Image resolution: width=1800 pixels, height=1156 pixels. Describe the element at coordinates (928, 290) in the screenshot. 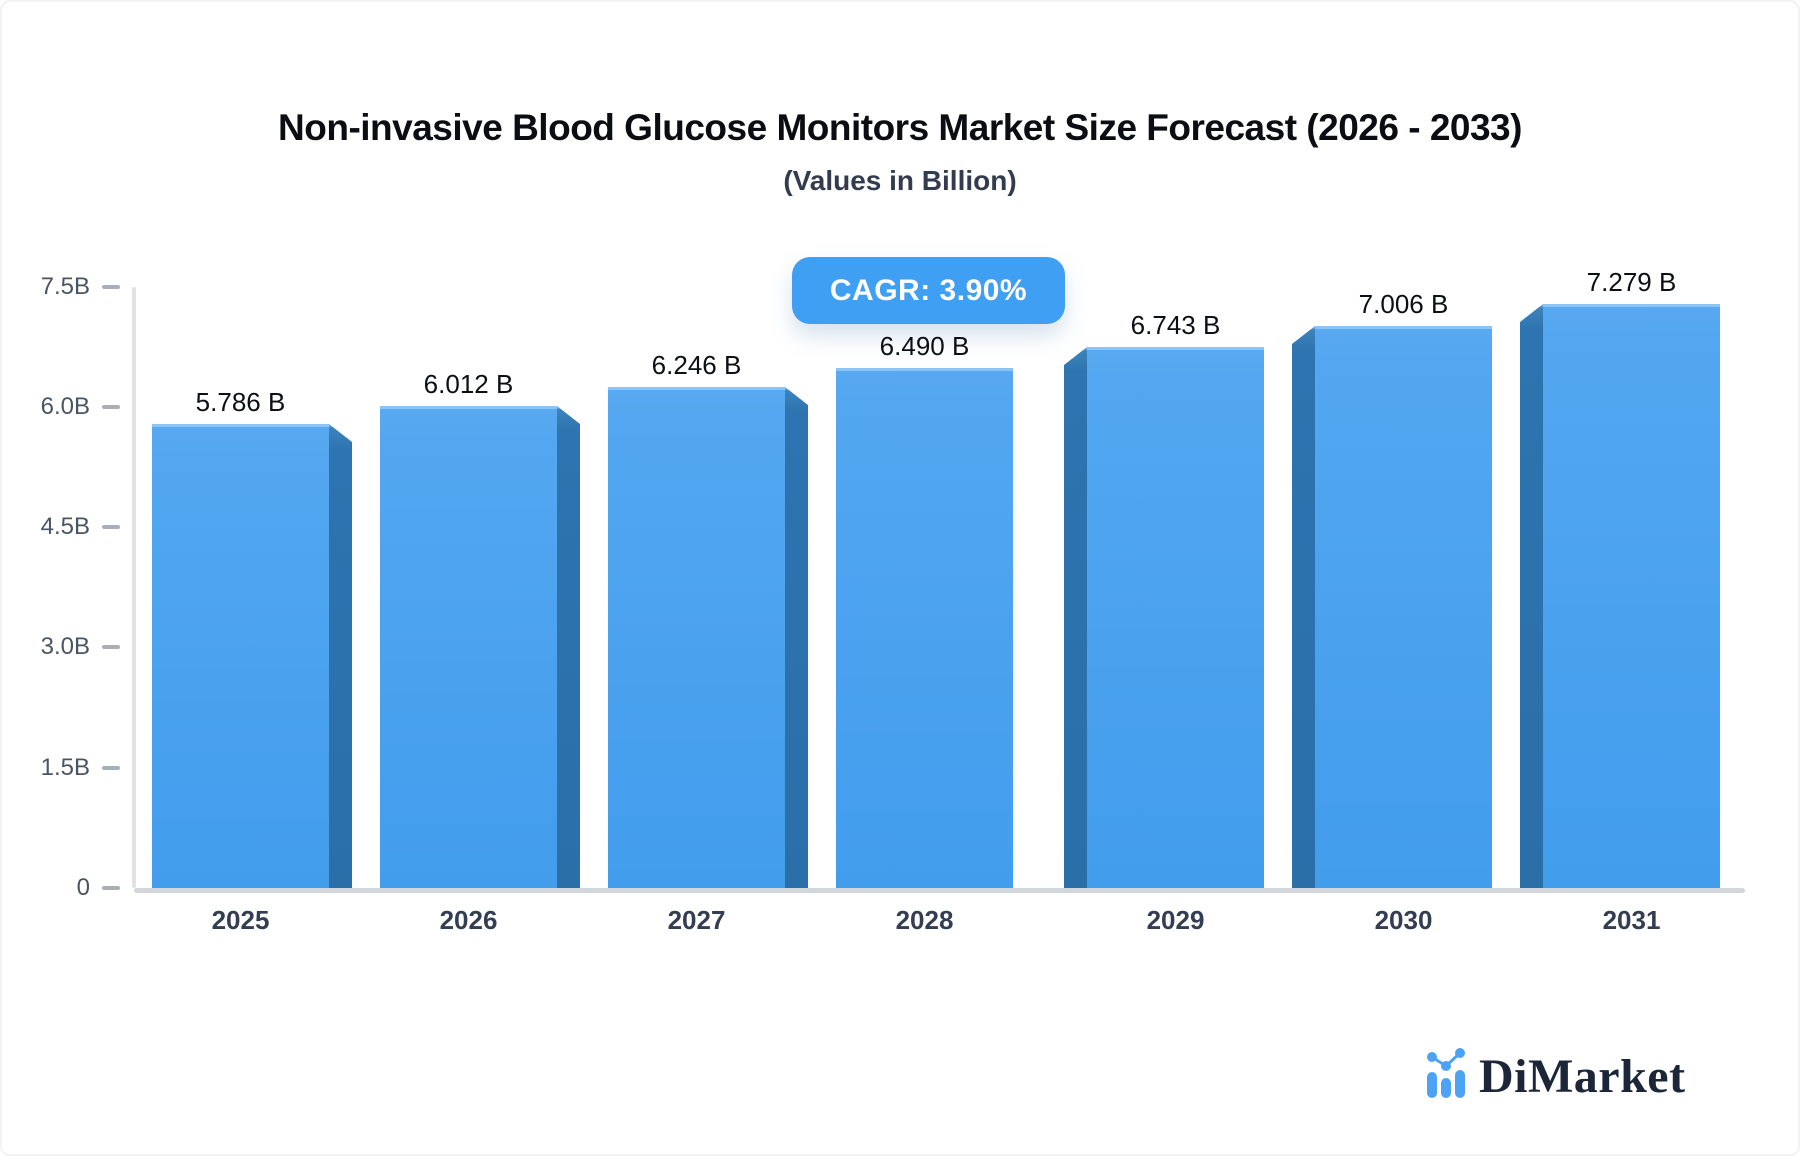

I see `cagr-badge: CAGR: 3.90%` at that location.